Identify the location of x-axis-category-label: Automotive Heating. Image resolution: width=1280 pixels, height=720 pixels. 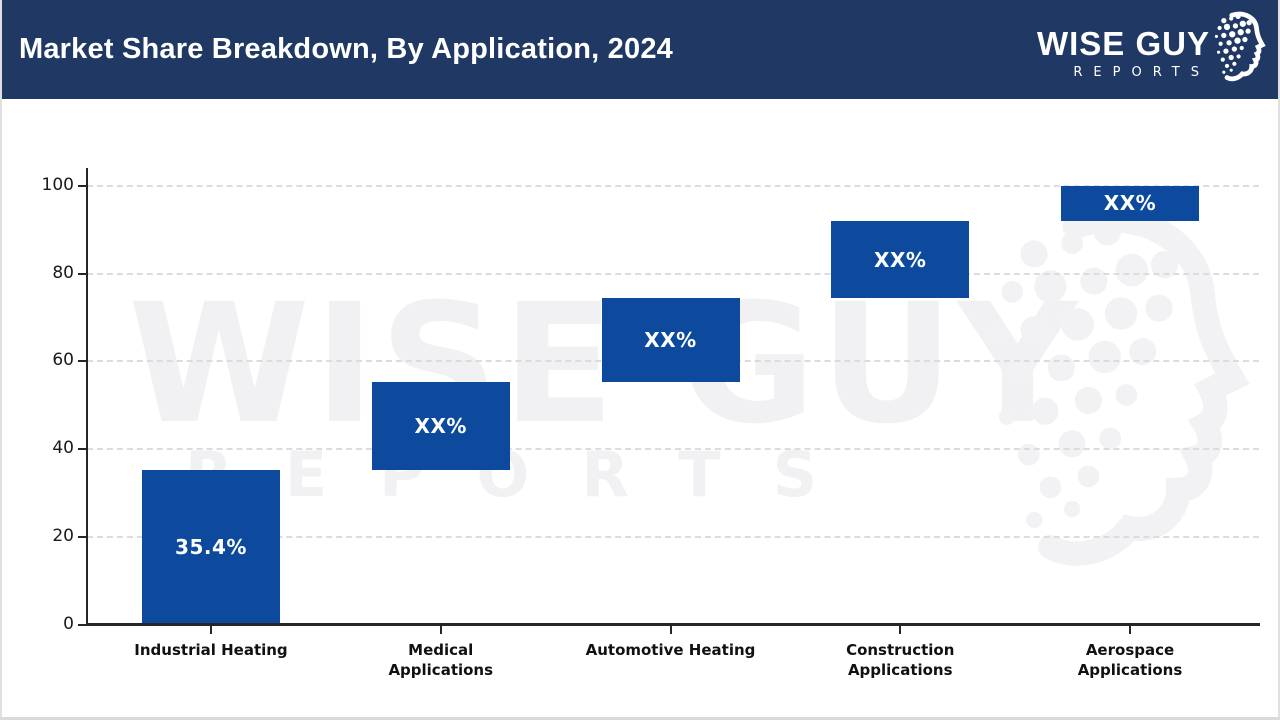
(671, 650).